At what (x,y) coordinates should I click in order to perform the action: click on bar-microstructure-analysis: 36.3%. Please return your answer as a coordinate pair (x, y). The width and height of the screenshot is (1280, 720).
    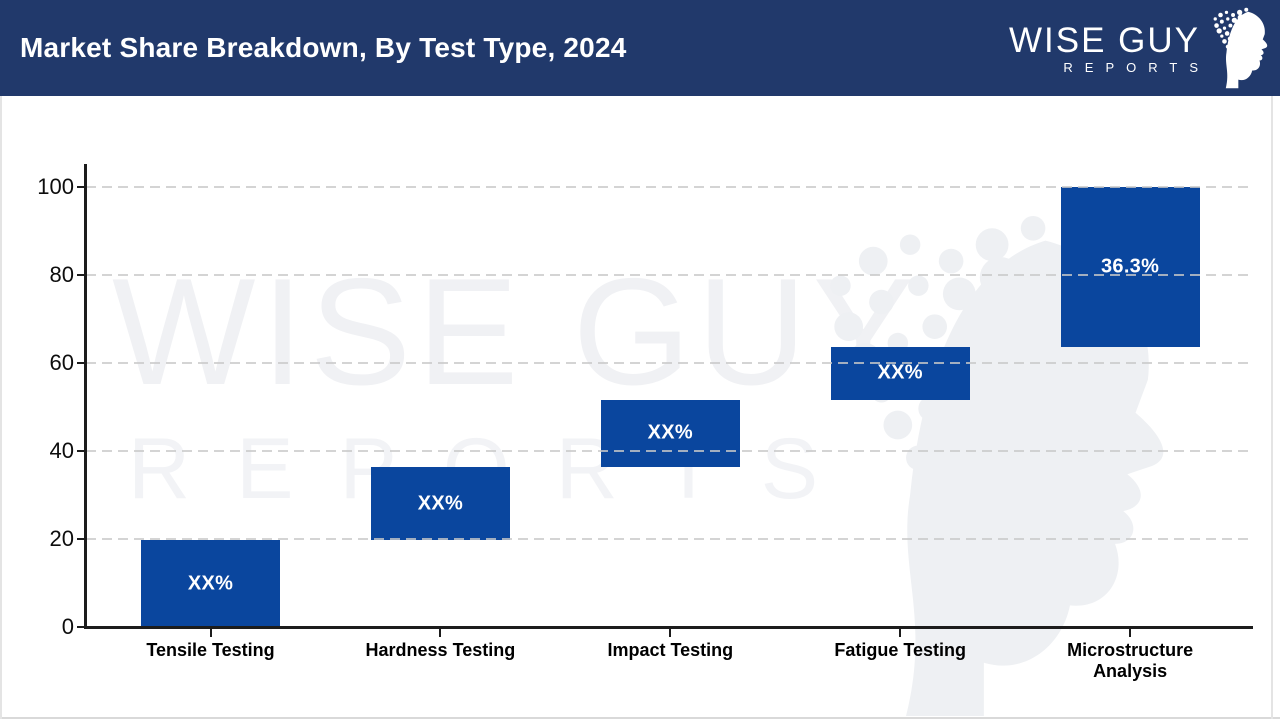
    Looking at the image, I should click on (1130, 267).